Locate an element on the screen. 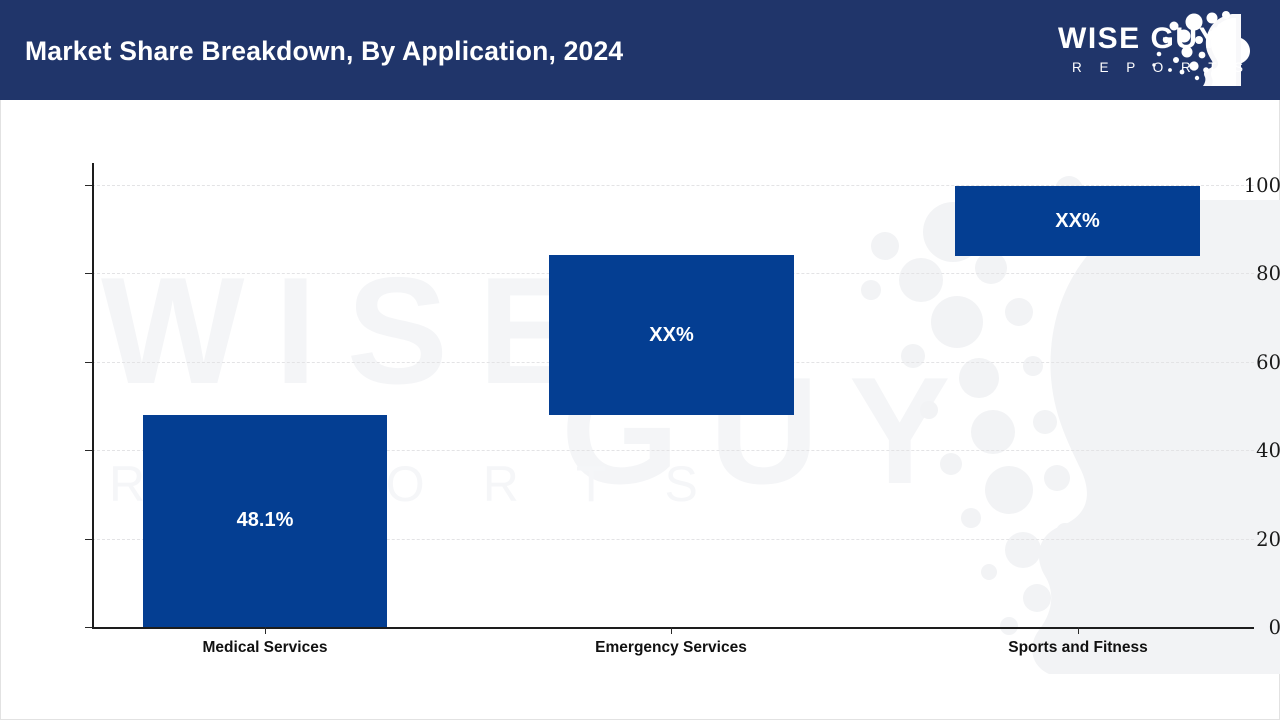 Image resolution: width=1280 pixels, height=720 pixels. ytick-label-100: 100 is located at coordinates (1261, 185).